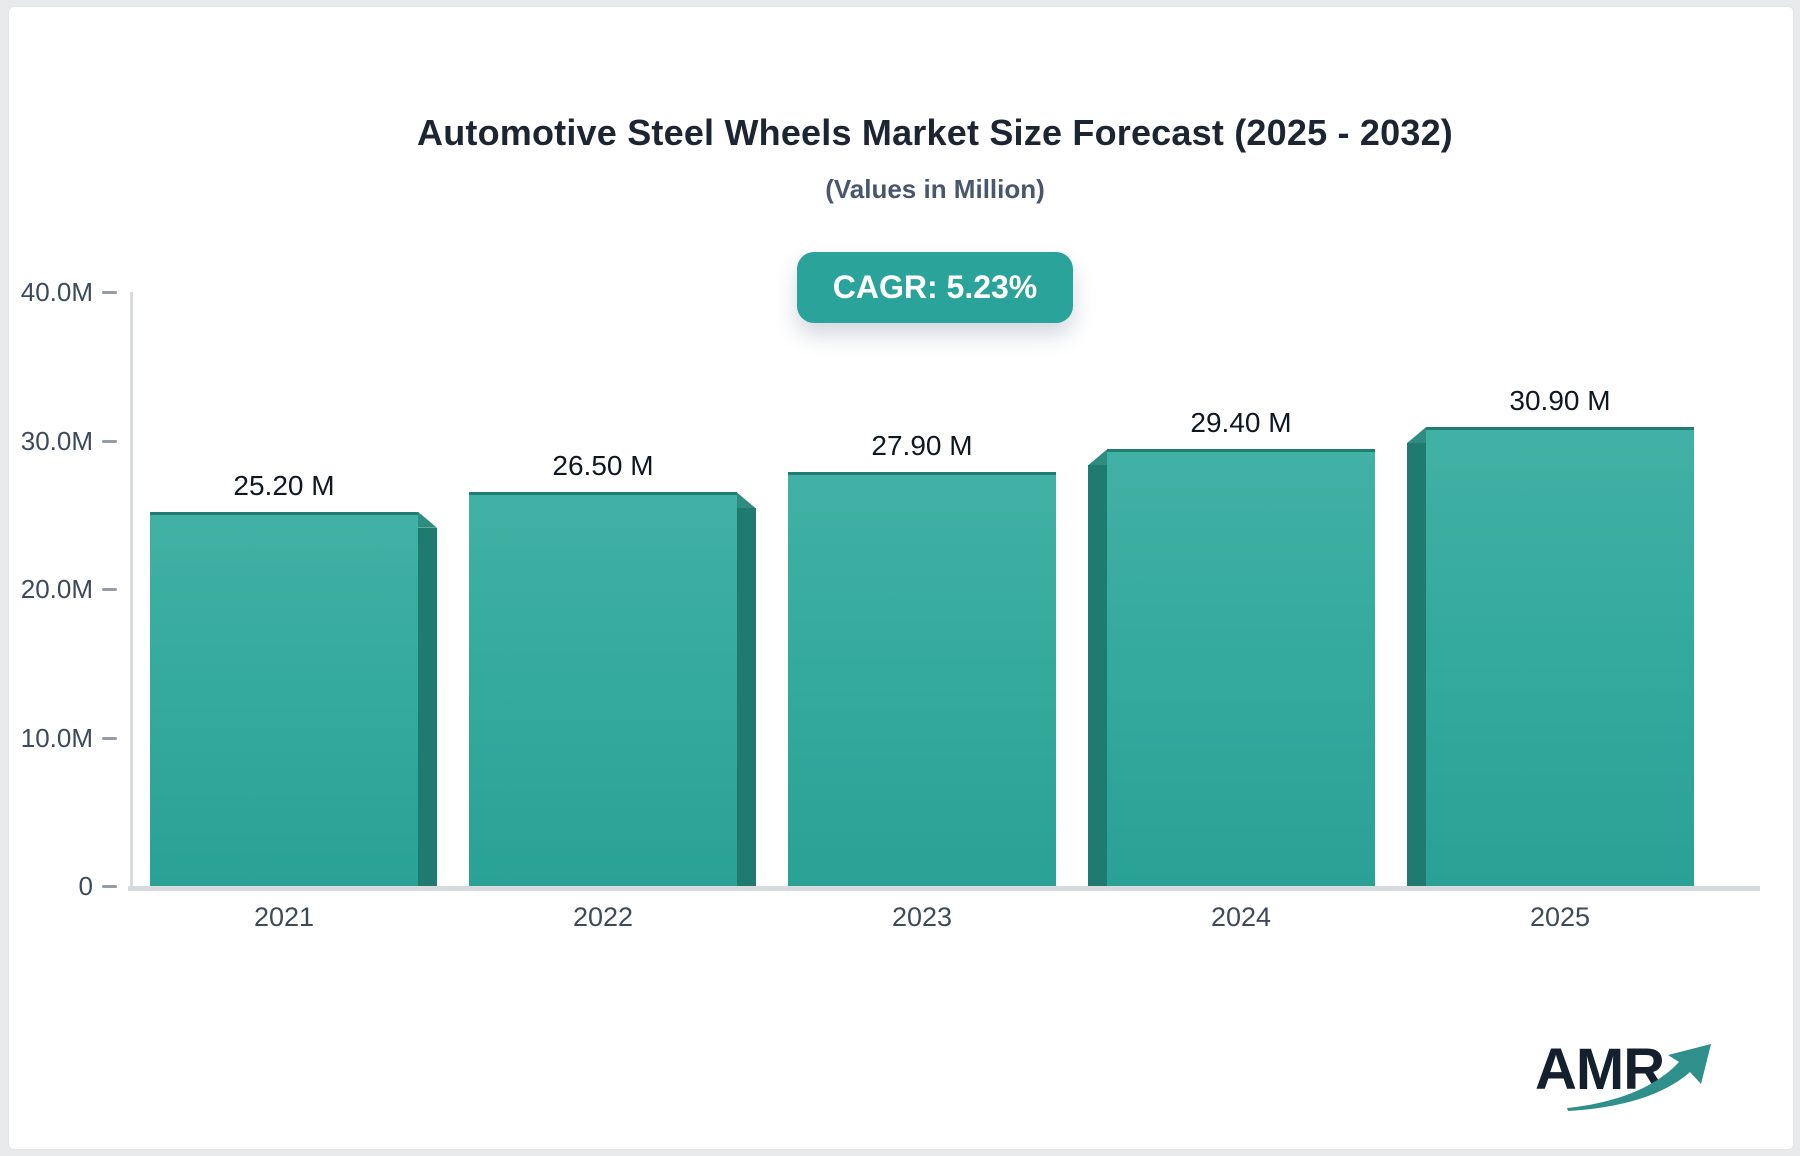 This screenshot has height=1156, width=1800. I want to click on bar-2025, so click(1560, 656).